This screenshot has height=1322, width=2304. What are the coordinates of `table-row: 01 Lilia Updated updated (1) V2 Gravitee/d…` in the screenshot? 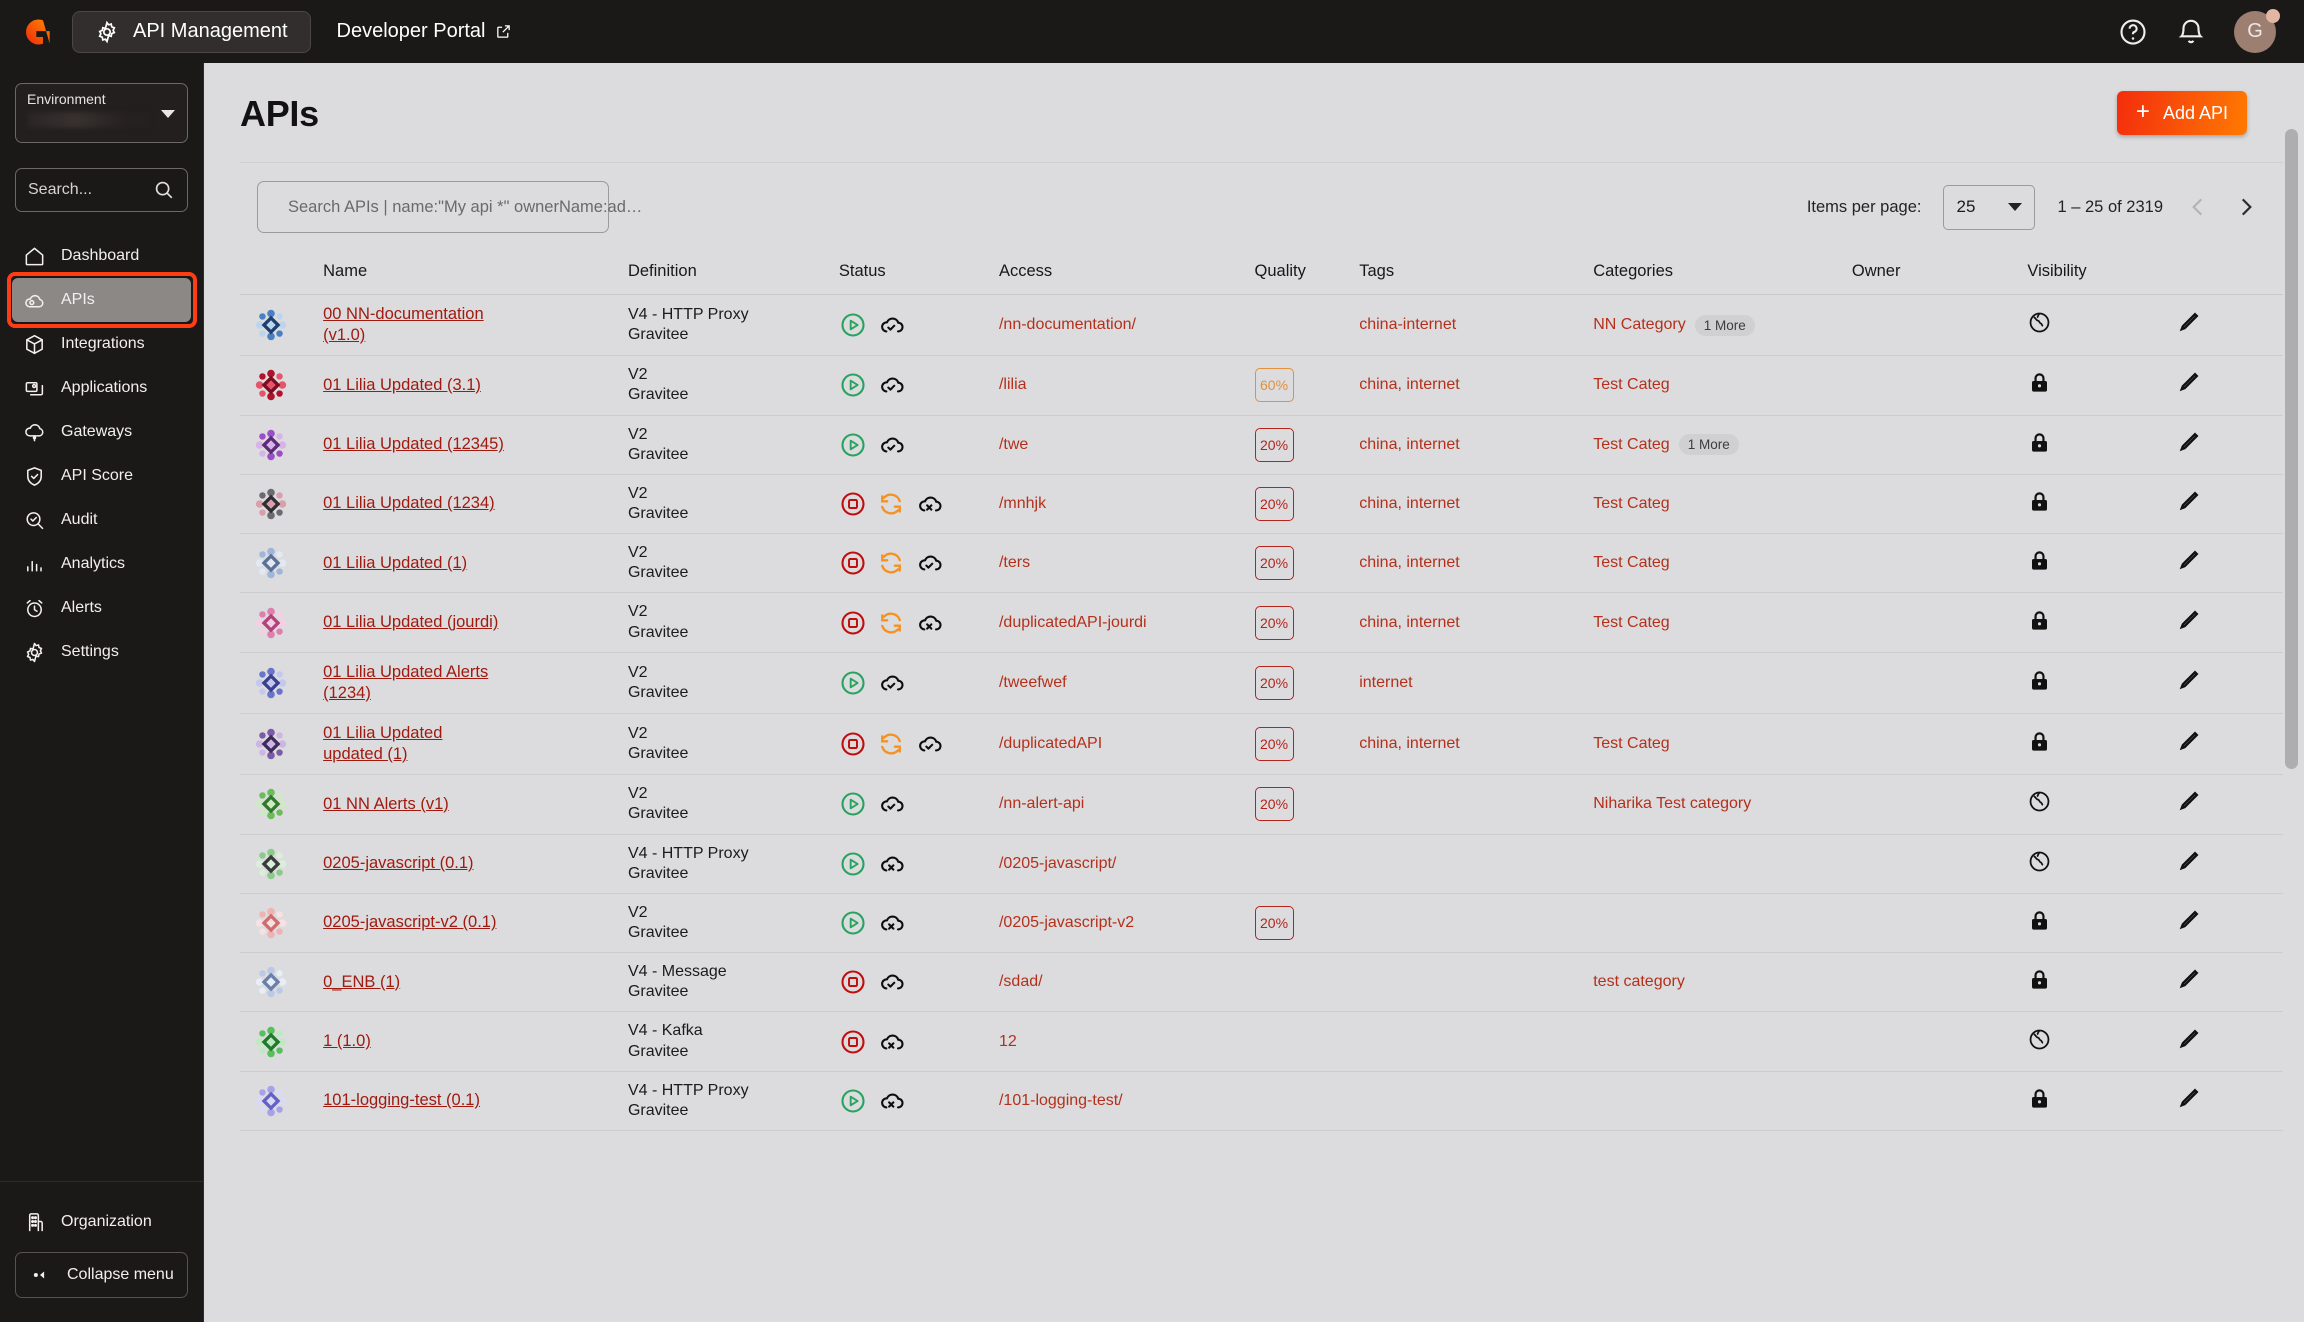 It's located at (1261, 744).